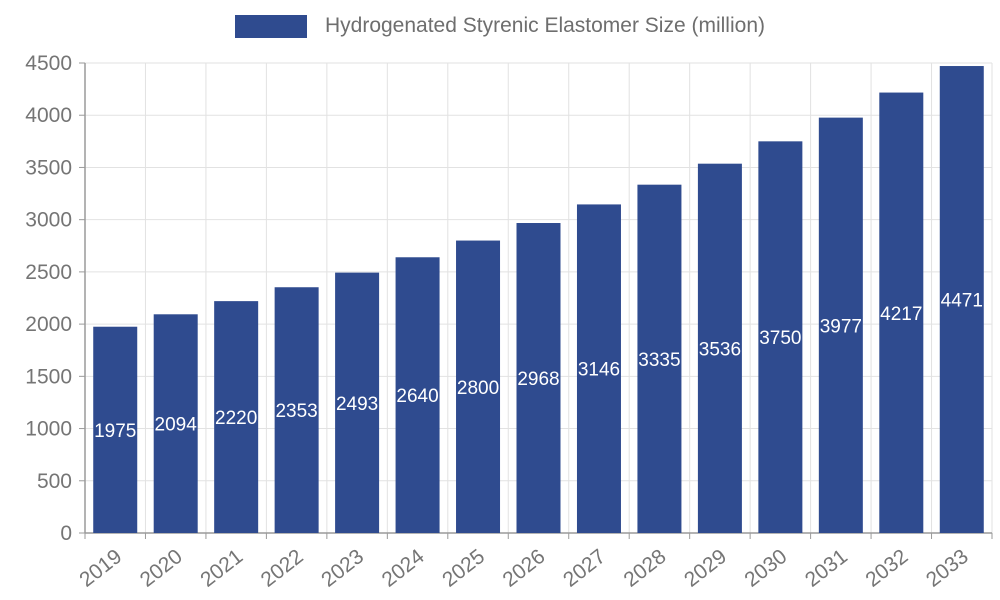 This screenshot has height=600, width=1000. I want to click on y-tick-label: 4500, so click(48, 63).